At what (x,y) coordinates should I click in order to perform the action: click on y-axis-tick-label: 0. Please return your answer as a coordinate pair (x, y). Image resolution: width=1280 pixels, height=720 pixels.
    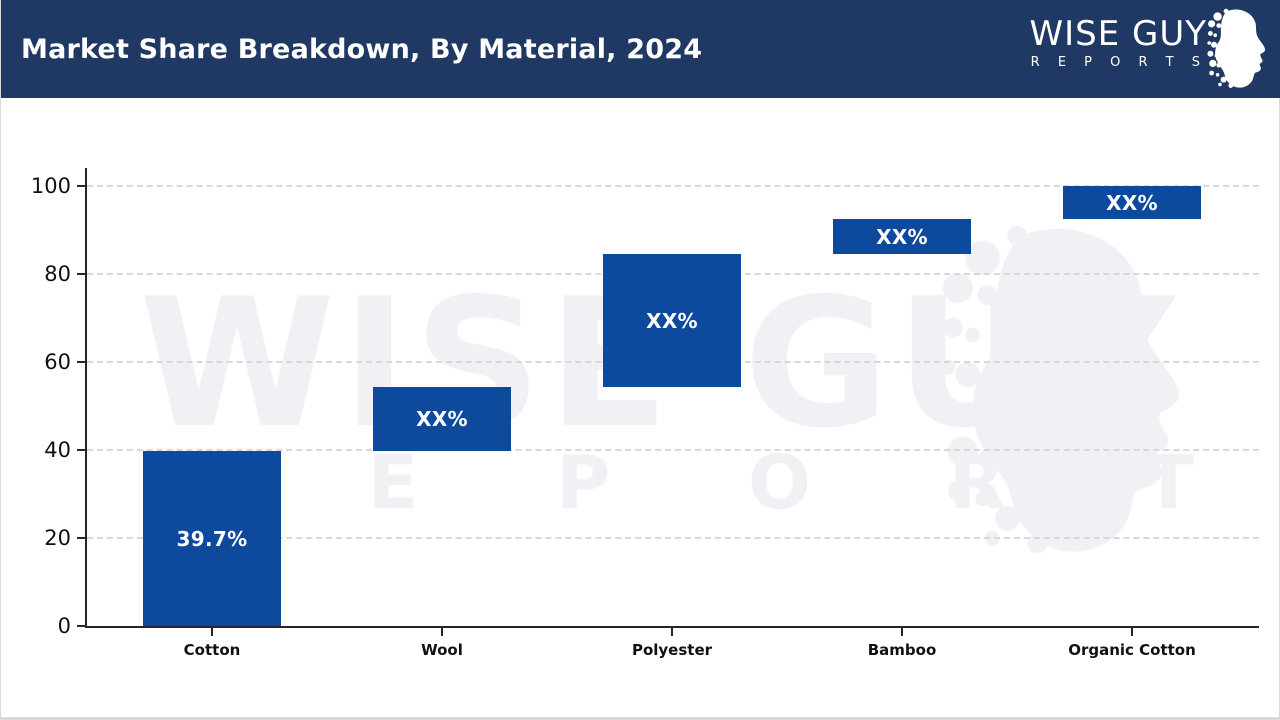
    Looking at the image, I should click on (64, 626).